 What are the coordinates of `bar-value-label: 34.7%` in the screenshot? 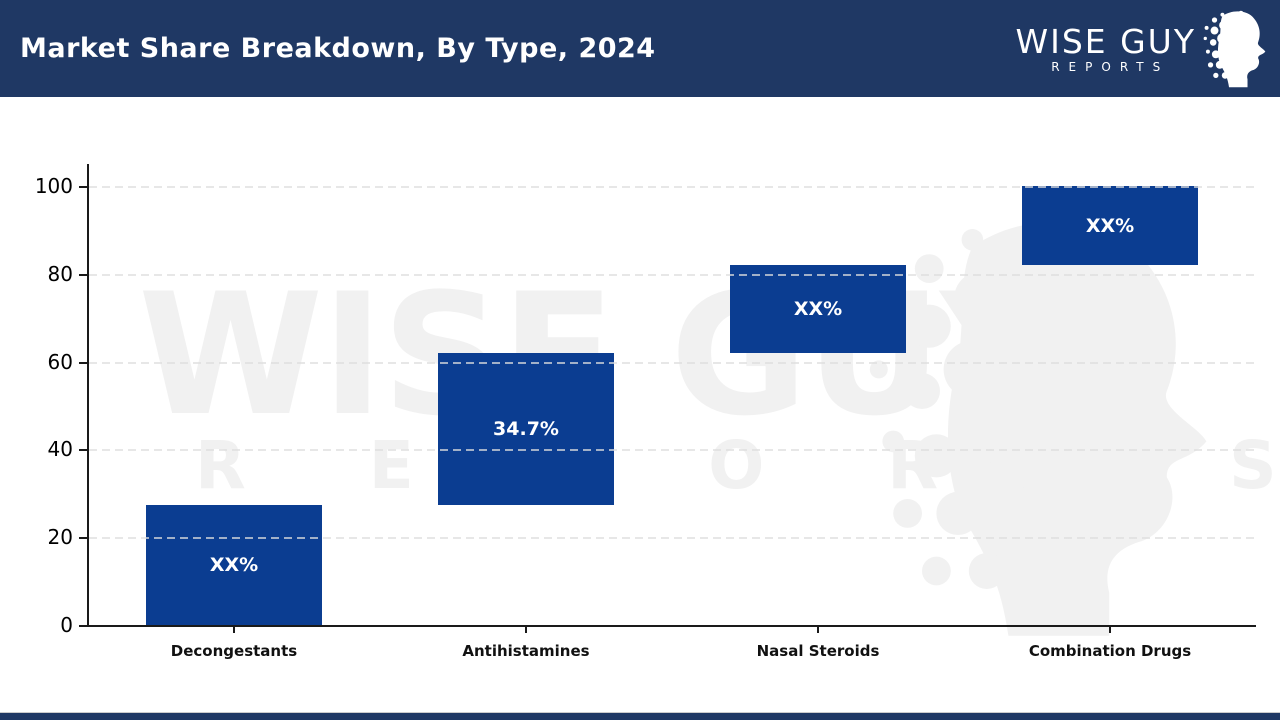 It's located at (526, 428).